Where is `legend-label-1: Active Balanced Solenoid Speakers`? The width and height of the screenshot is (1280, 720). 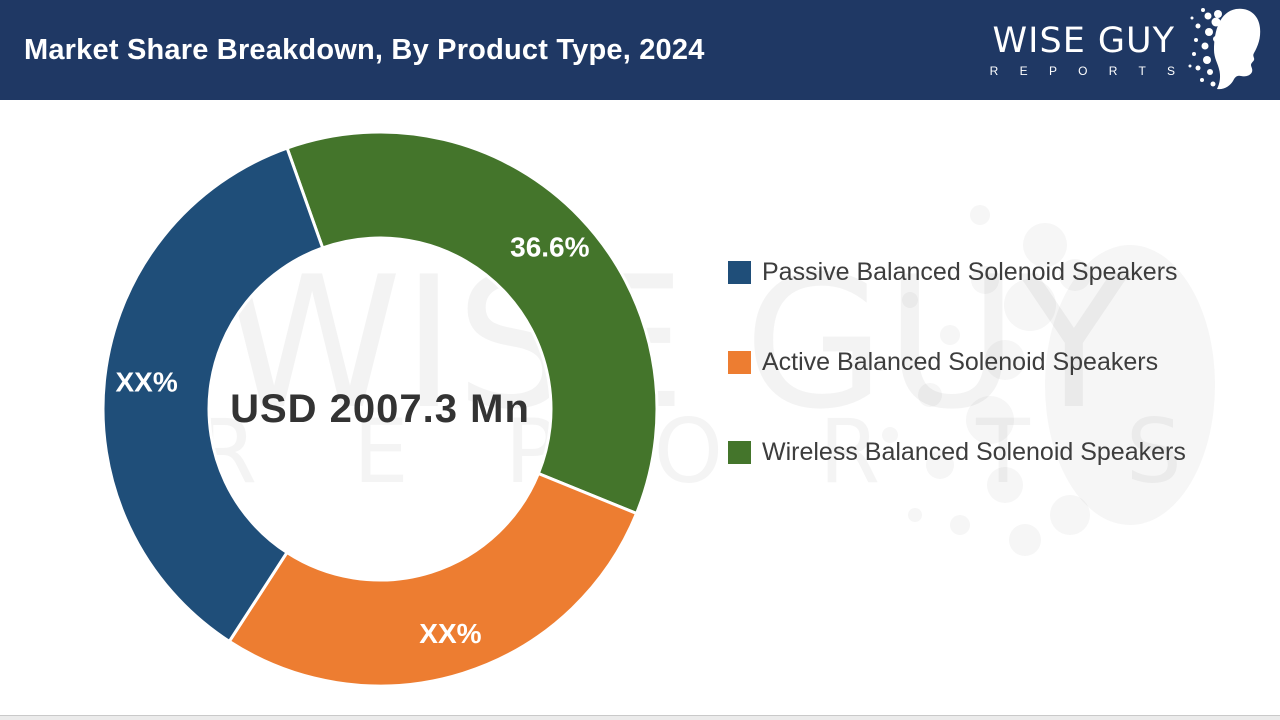
legend-label-1: Active Balanced Solenoid Speakers is located at coordinates (960, 361).